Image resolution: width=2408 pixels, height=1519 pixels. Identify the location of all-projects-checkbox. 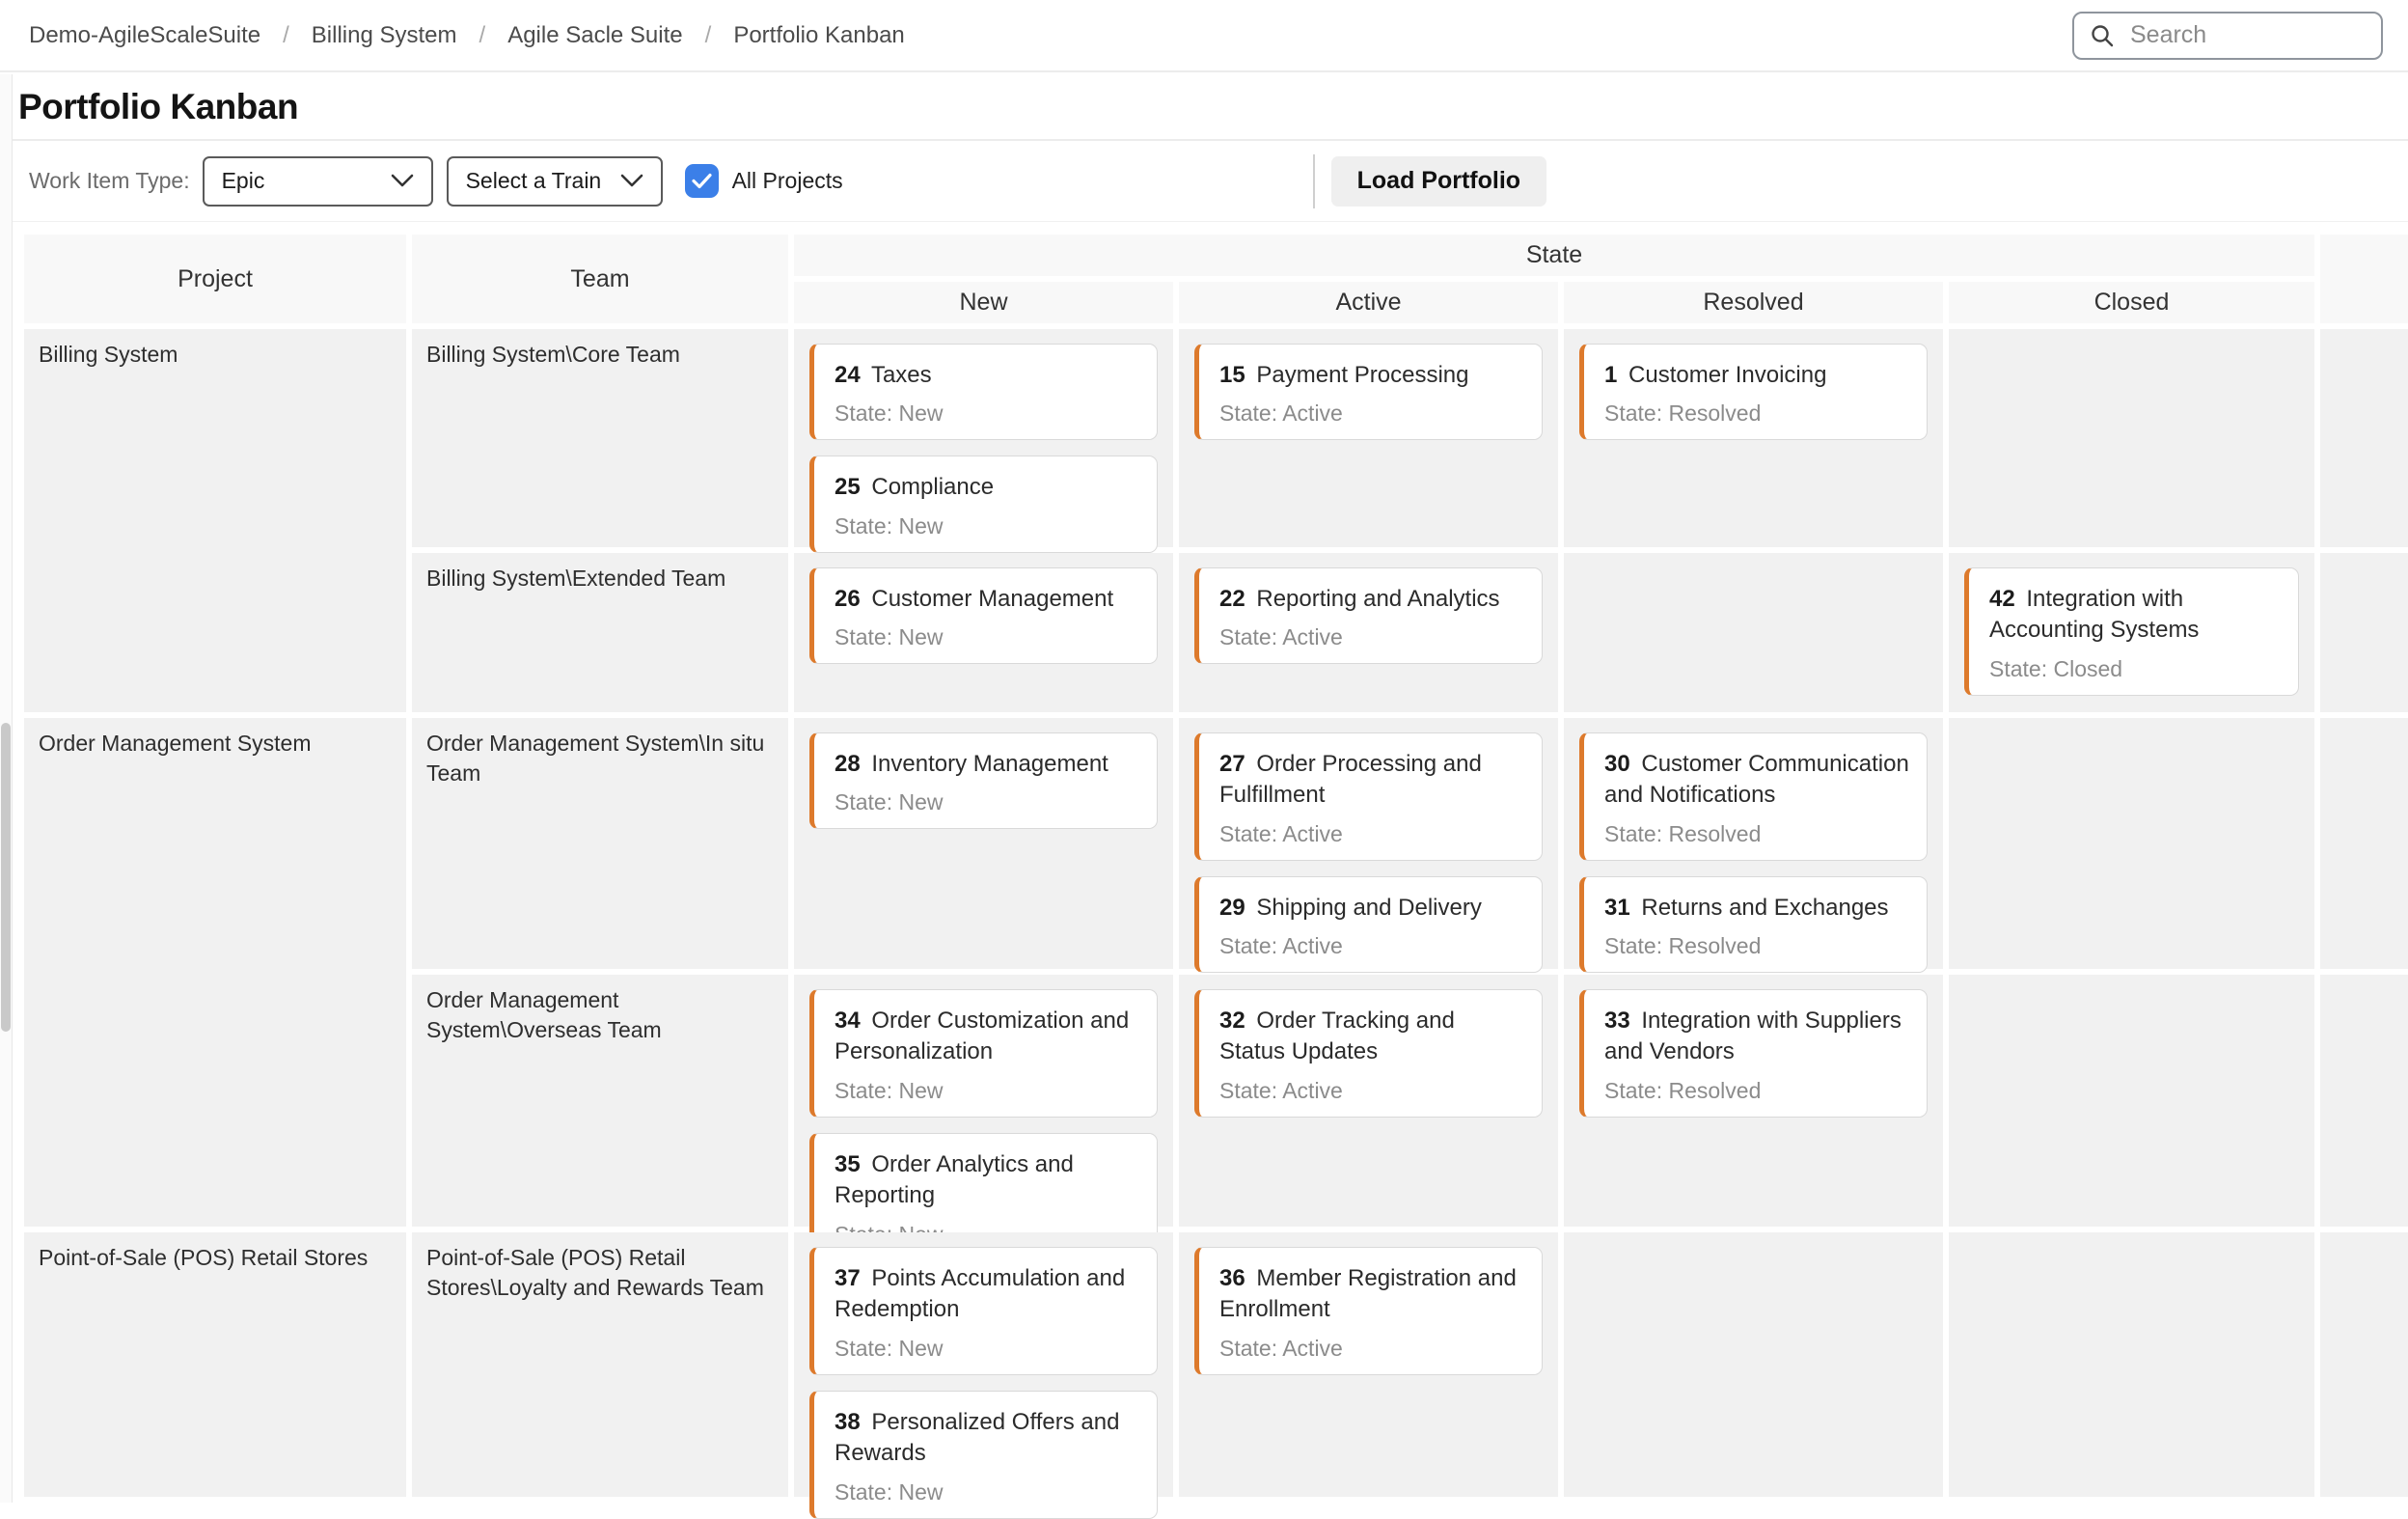
(701, 181).